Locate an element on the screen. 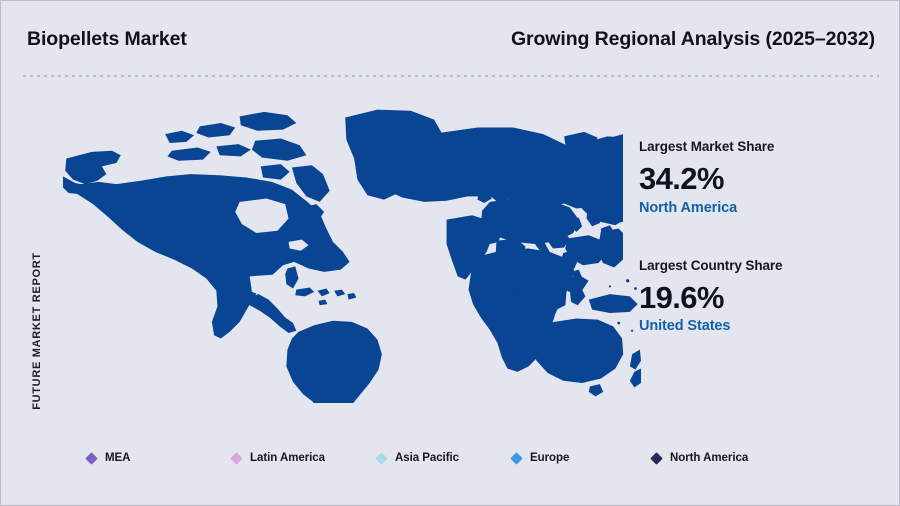  page-title: Biopellets Market is located at coordinates (107, 38).